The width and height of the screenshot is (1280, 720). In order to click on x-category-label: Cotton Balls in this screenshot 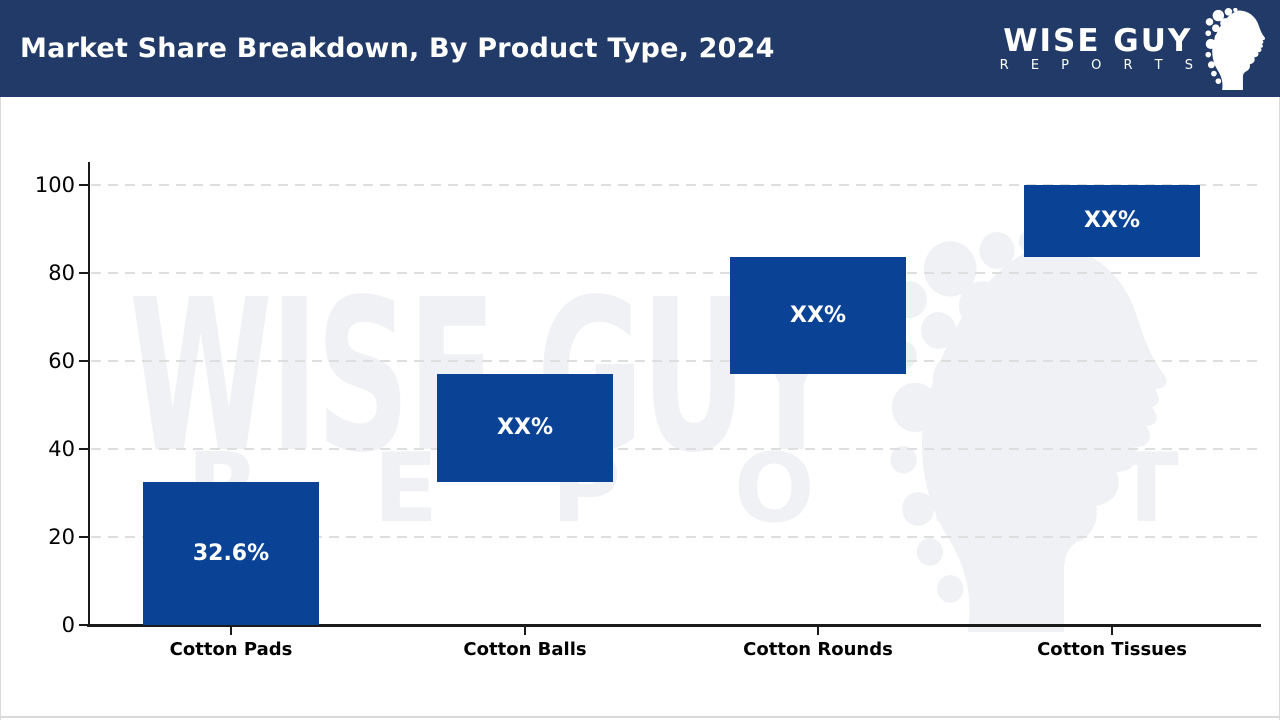, I will do `click(525, 649)`.